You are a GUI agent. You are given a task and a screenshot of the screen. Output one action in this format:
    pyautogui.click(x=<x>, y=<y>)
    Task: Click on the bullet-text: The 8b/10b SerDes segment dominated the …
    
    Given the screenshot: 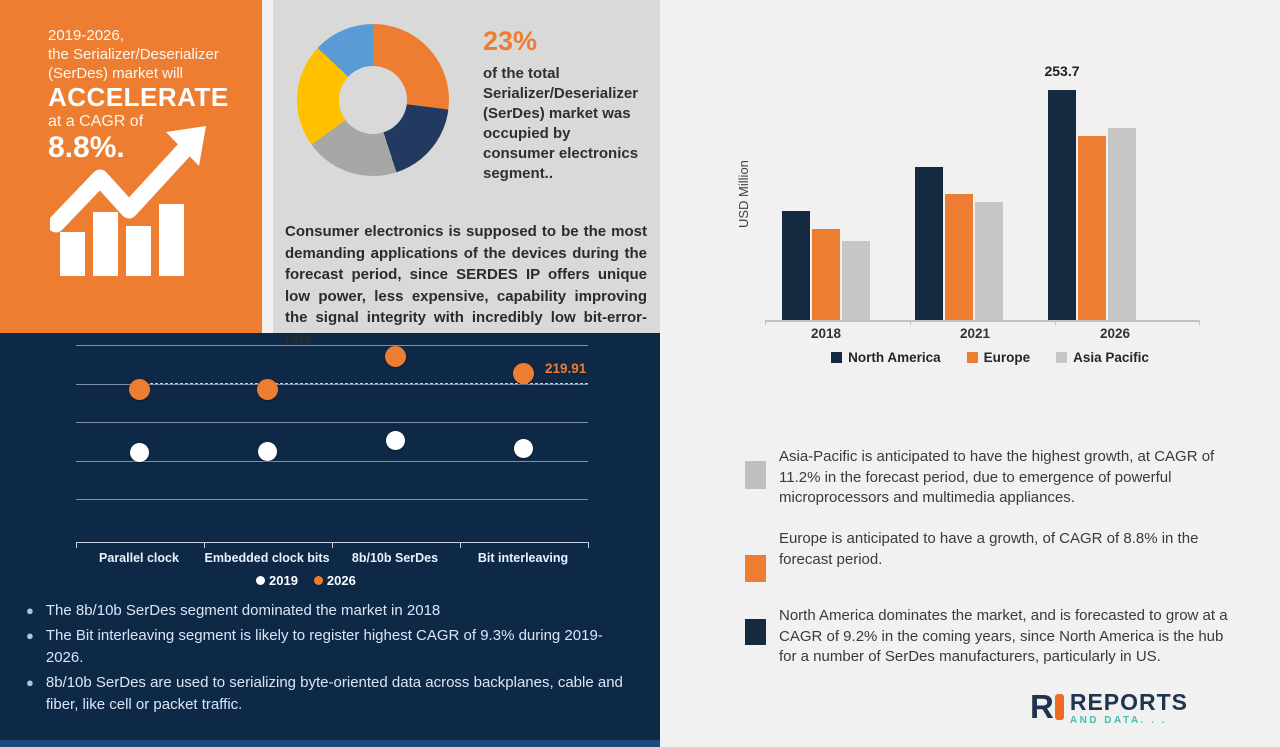 What is the action you would take?
    pyautogui.click(x=243, y=610)
    